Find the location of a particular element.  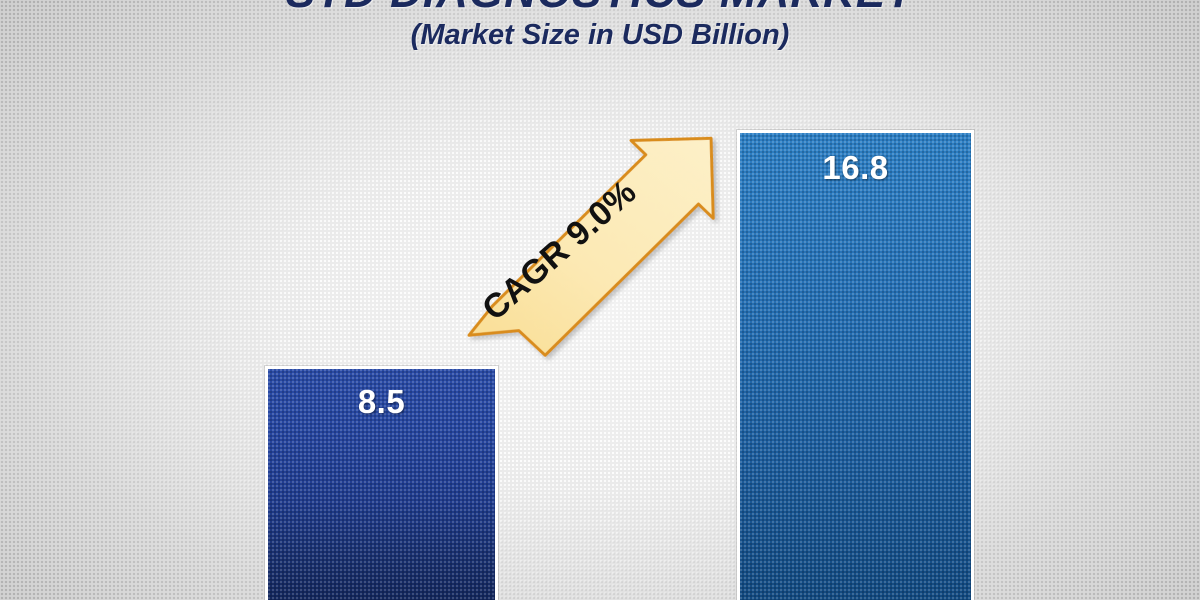

bar-value-label: 8.5 is located at coordinates (381, 401).